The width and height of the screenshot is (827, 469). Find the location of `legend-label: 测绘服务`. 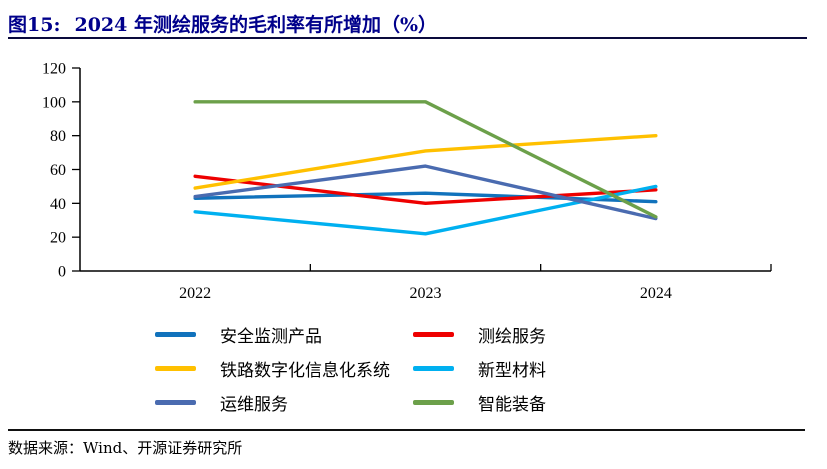

legend-label: 测绘服务 is located at coordinates (512, 336).